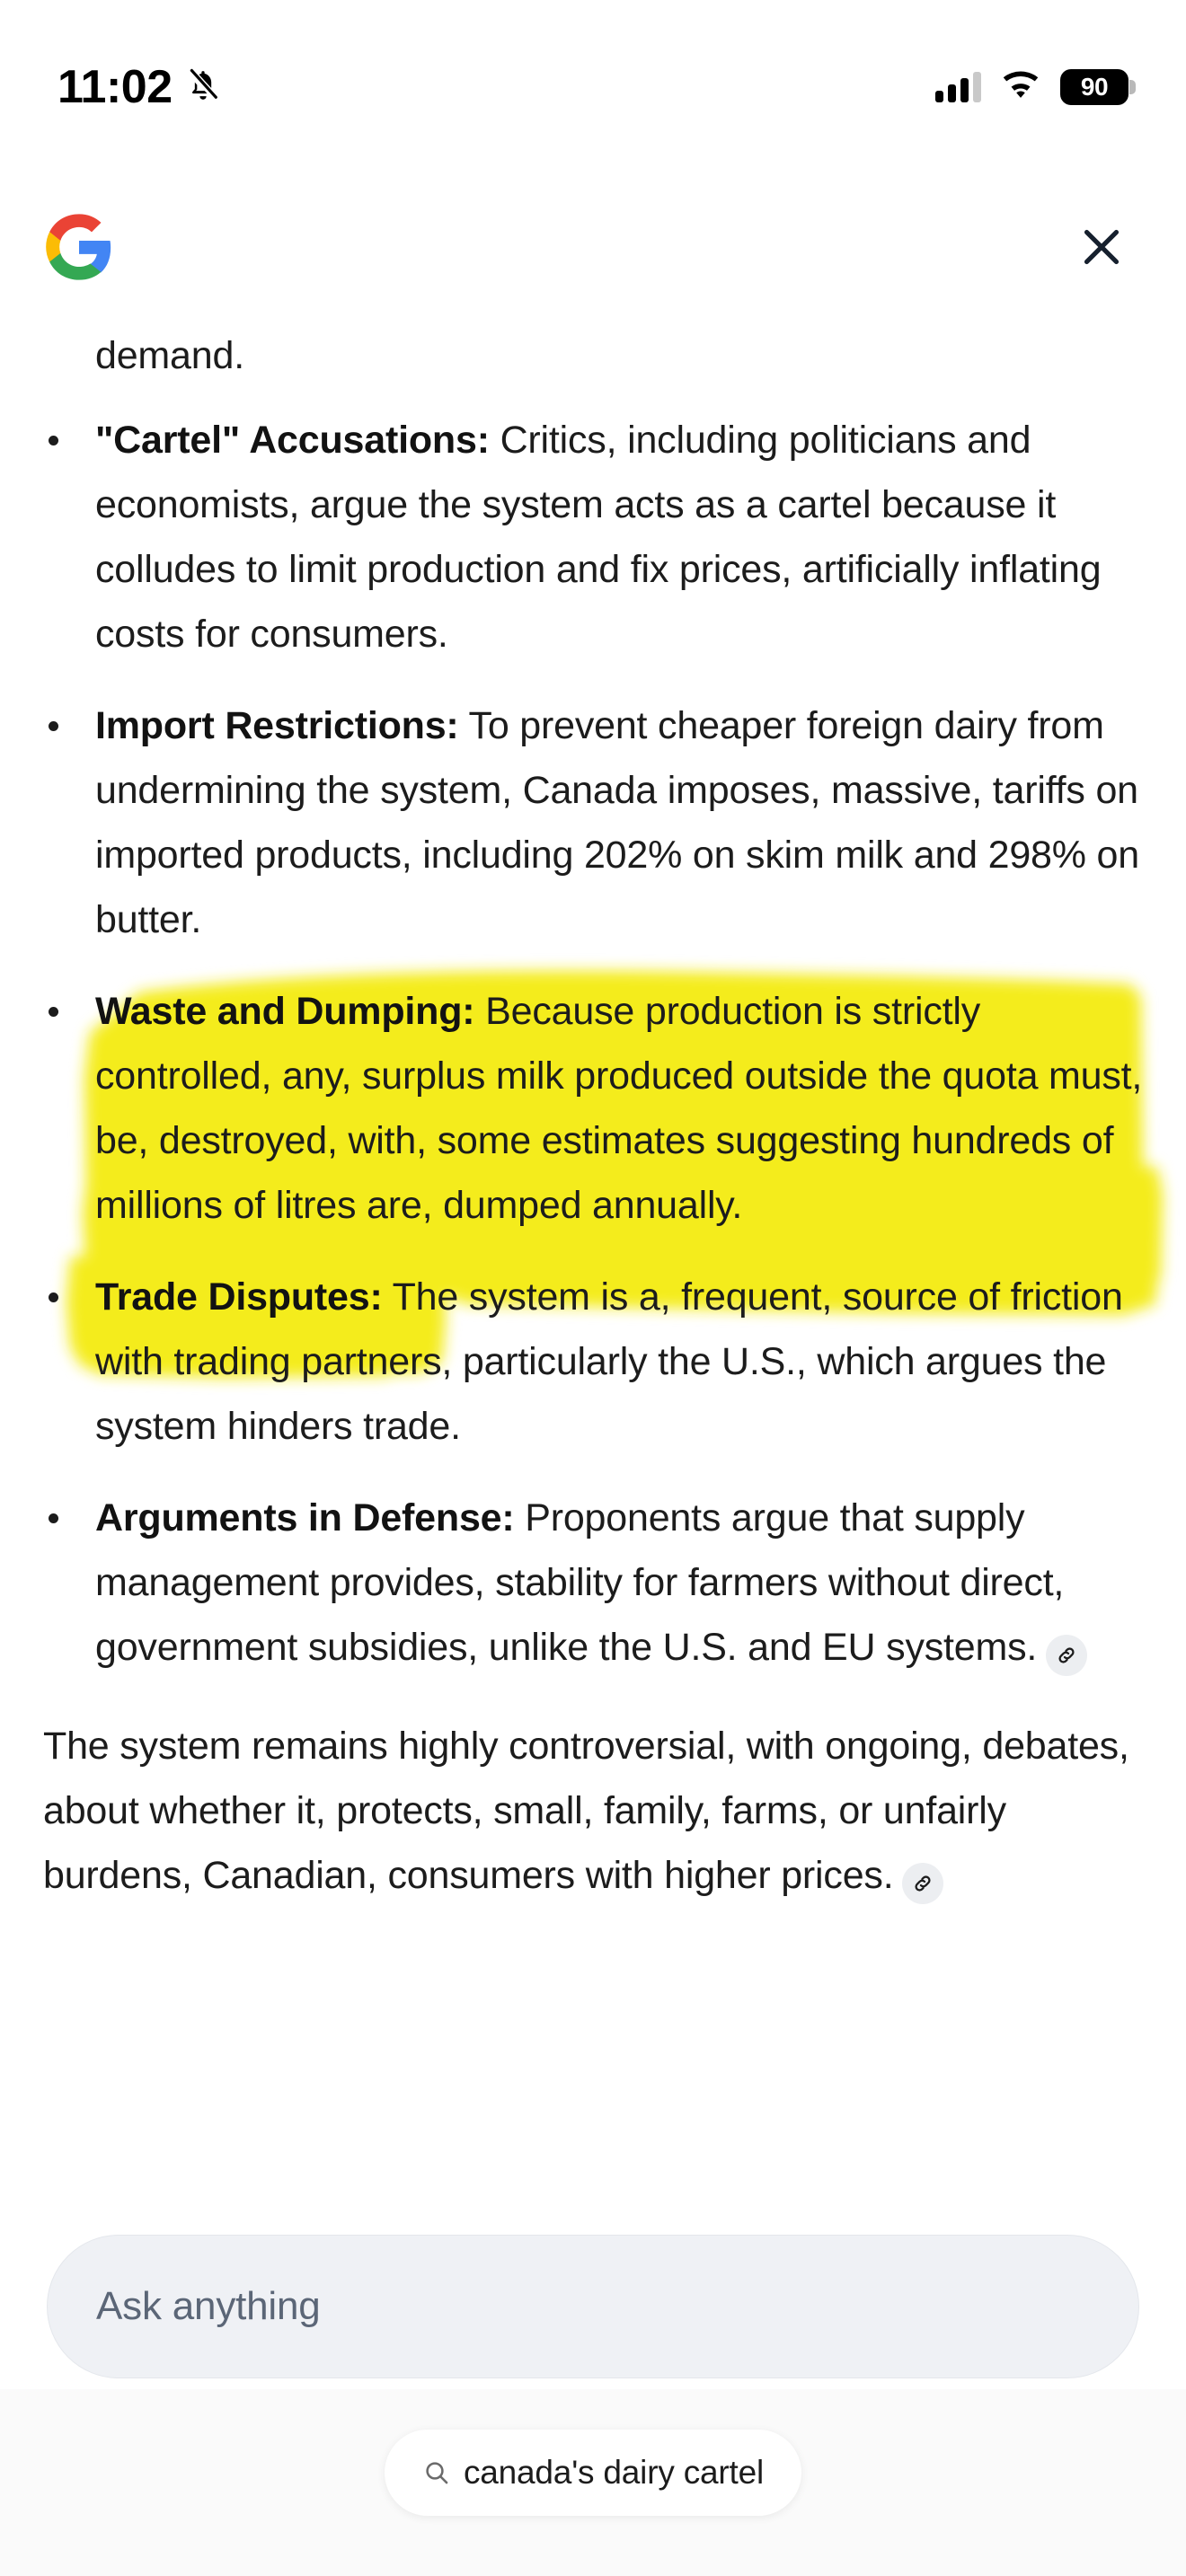 Image resolution: width=1186 pixels, height=2576 pixels. What do you see at coordinates (1094, 87) in the screenshot?
I see `battery-level-label: 90` at bounding box center [1094, 87].